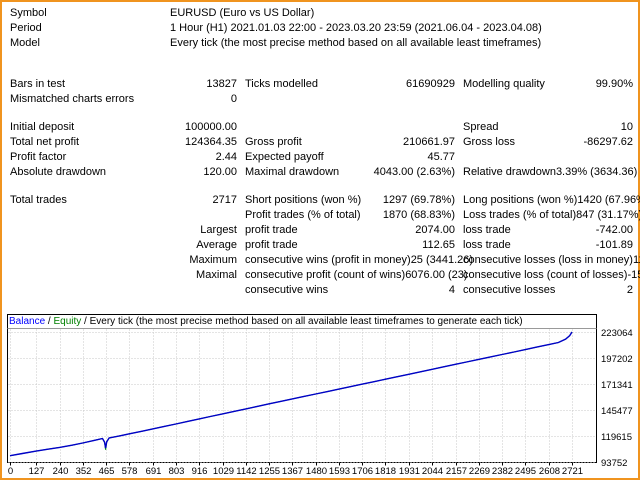  Describe the element at coordinates (572, 471) in the screenshot. I see `x-axis-label: 2721` at that location.